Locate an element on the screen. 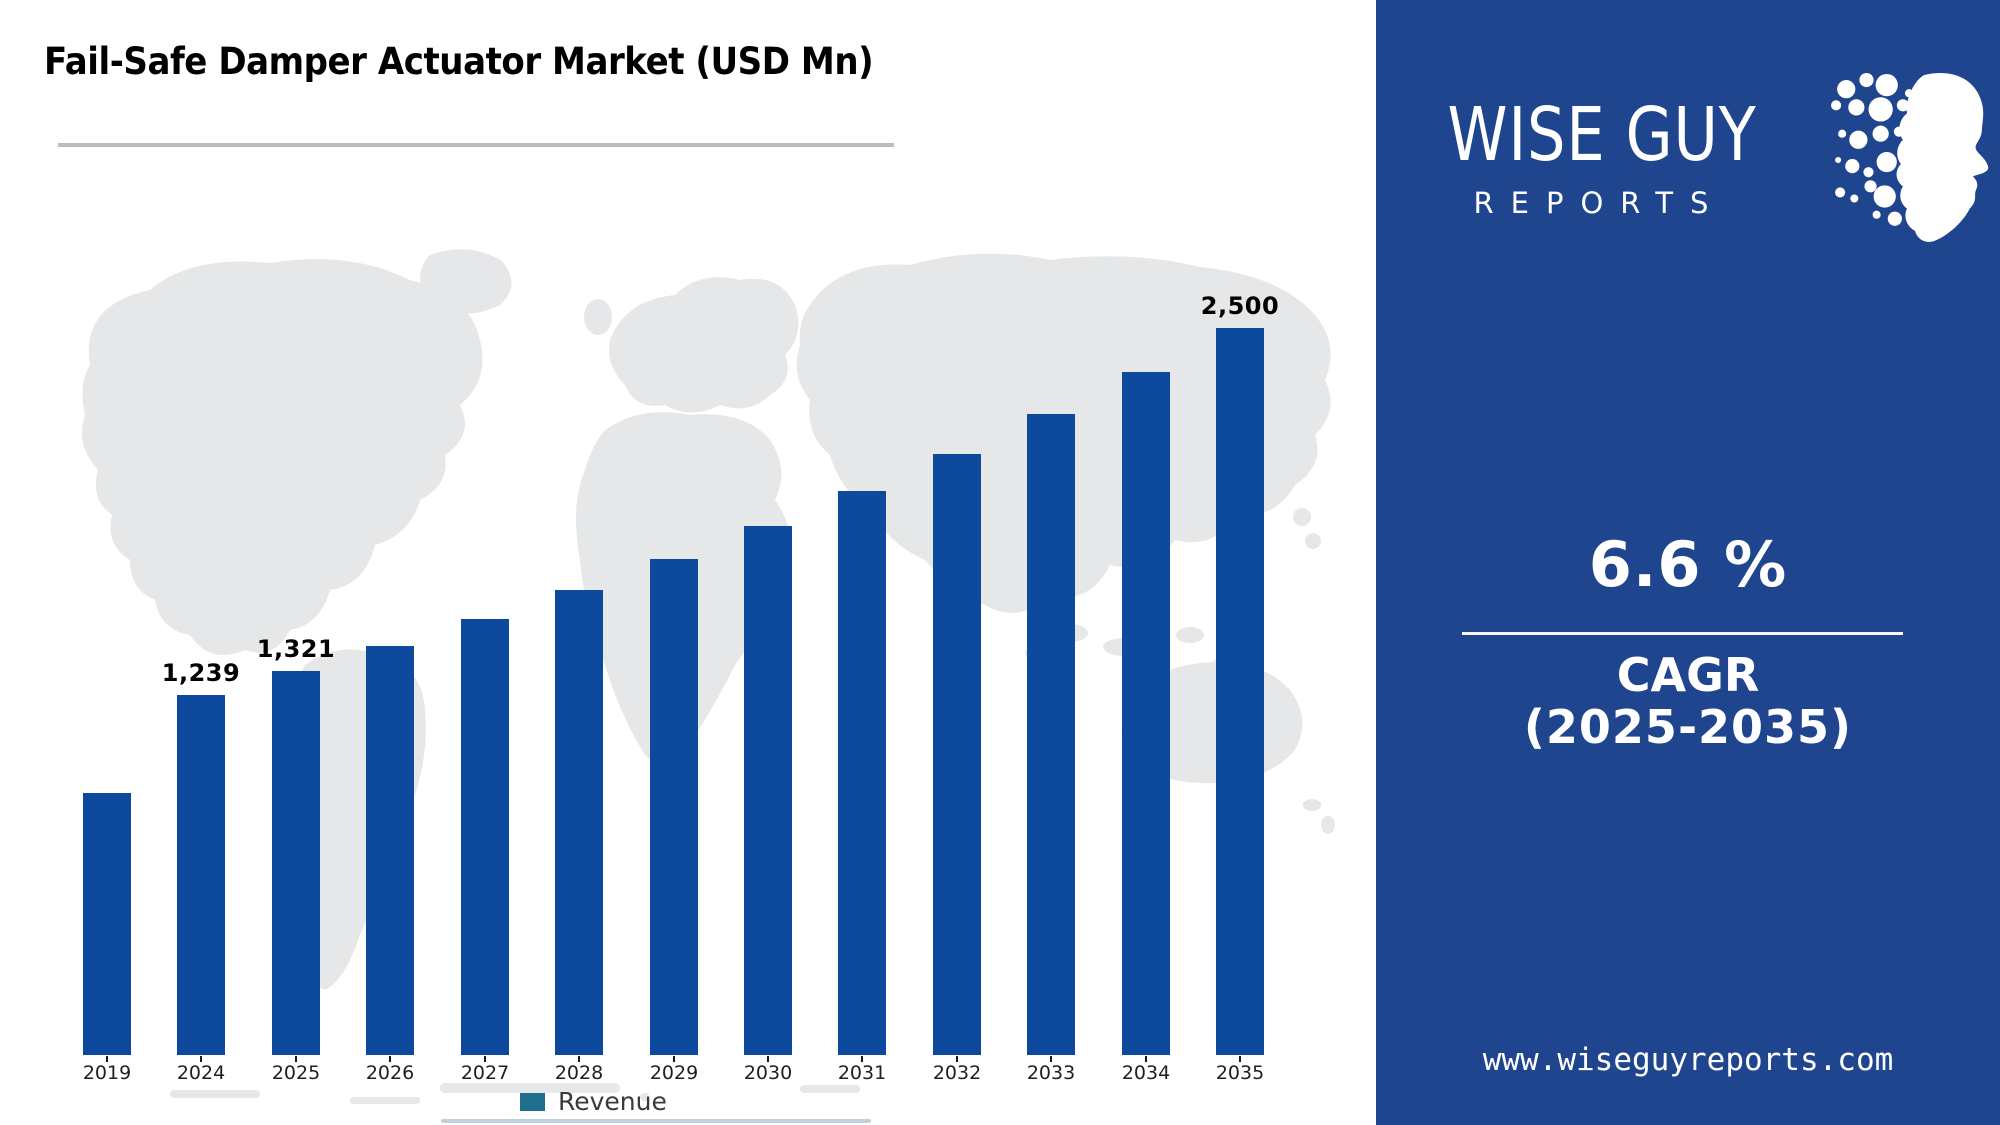 The image size is (2000, 1125). x-tick-2024 is located at coordinates (201, 1059).